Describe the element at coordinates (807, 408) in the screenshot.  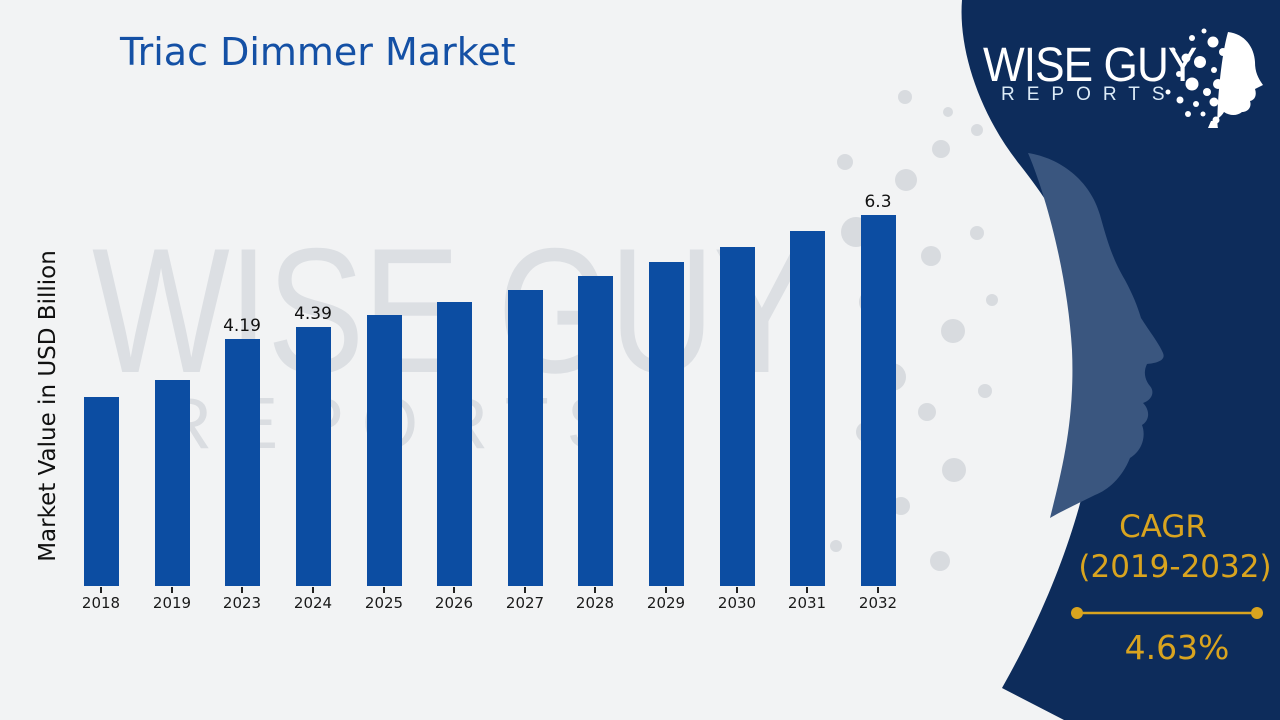
I see `bar-2031` at that location.